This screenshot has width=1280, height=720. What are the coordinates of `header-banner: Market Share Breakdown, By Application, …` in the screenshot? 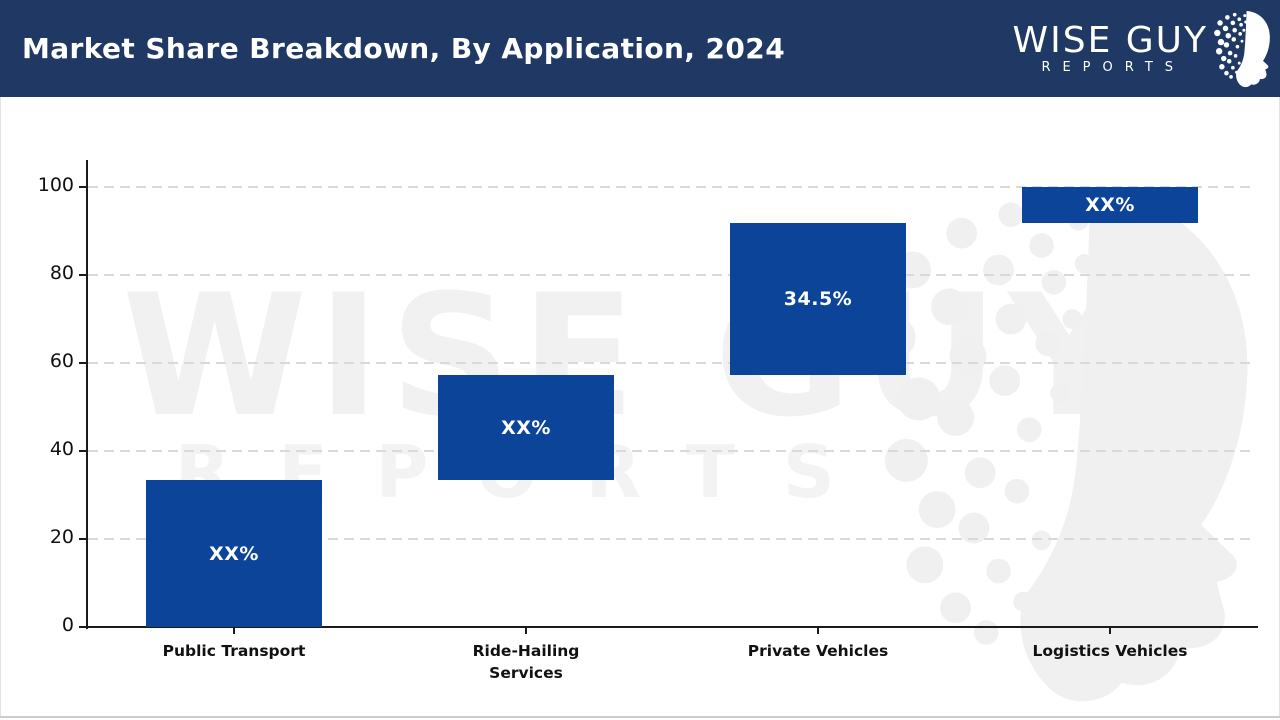 It's located at (640, 48).